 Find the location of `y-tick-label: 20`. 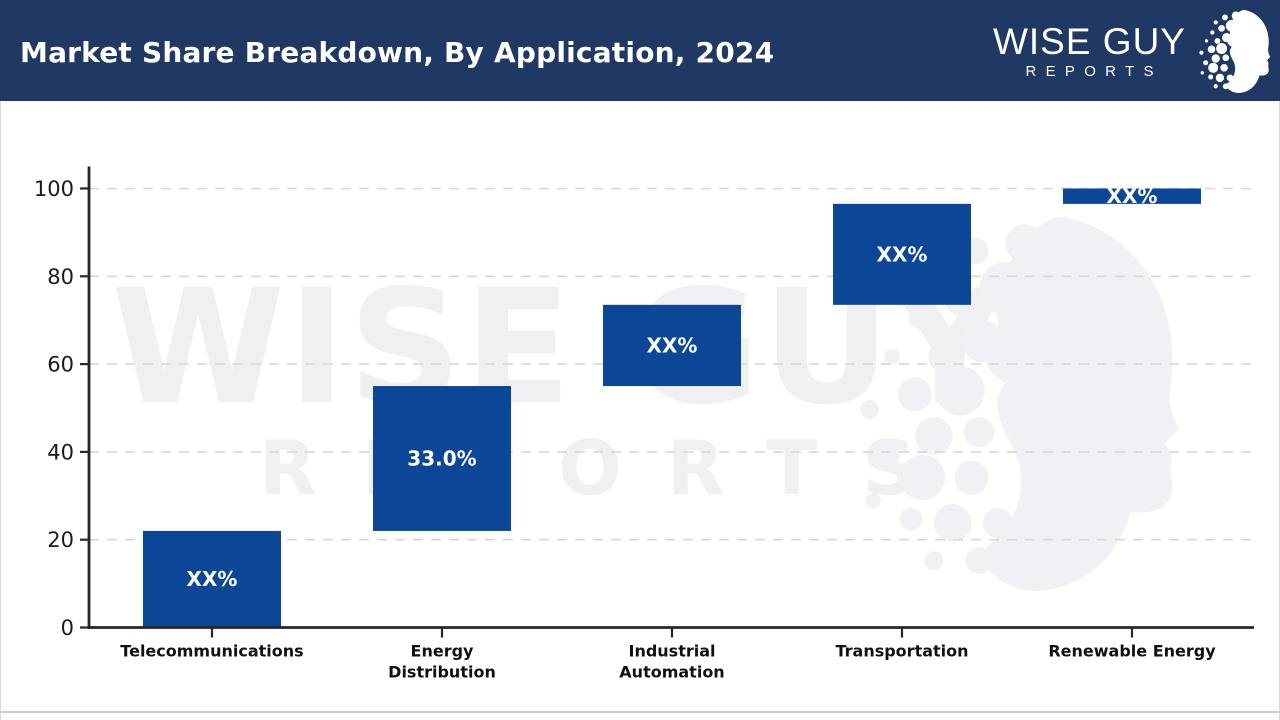

y-tick-label: 20 is located at coordinates (60, 540).